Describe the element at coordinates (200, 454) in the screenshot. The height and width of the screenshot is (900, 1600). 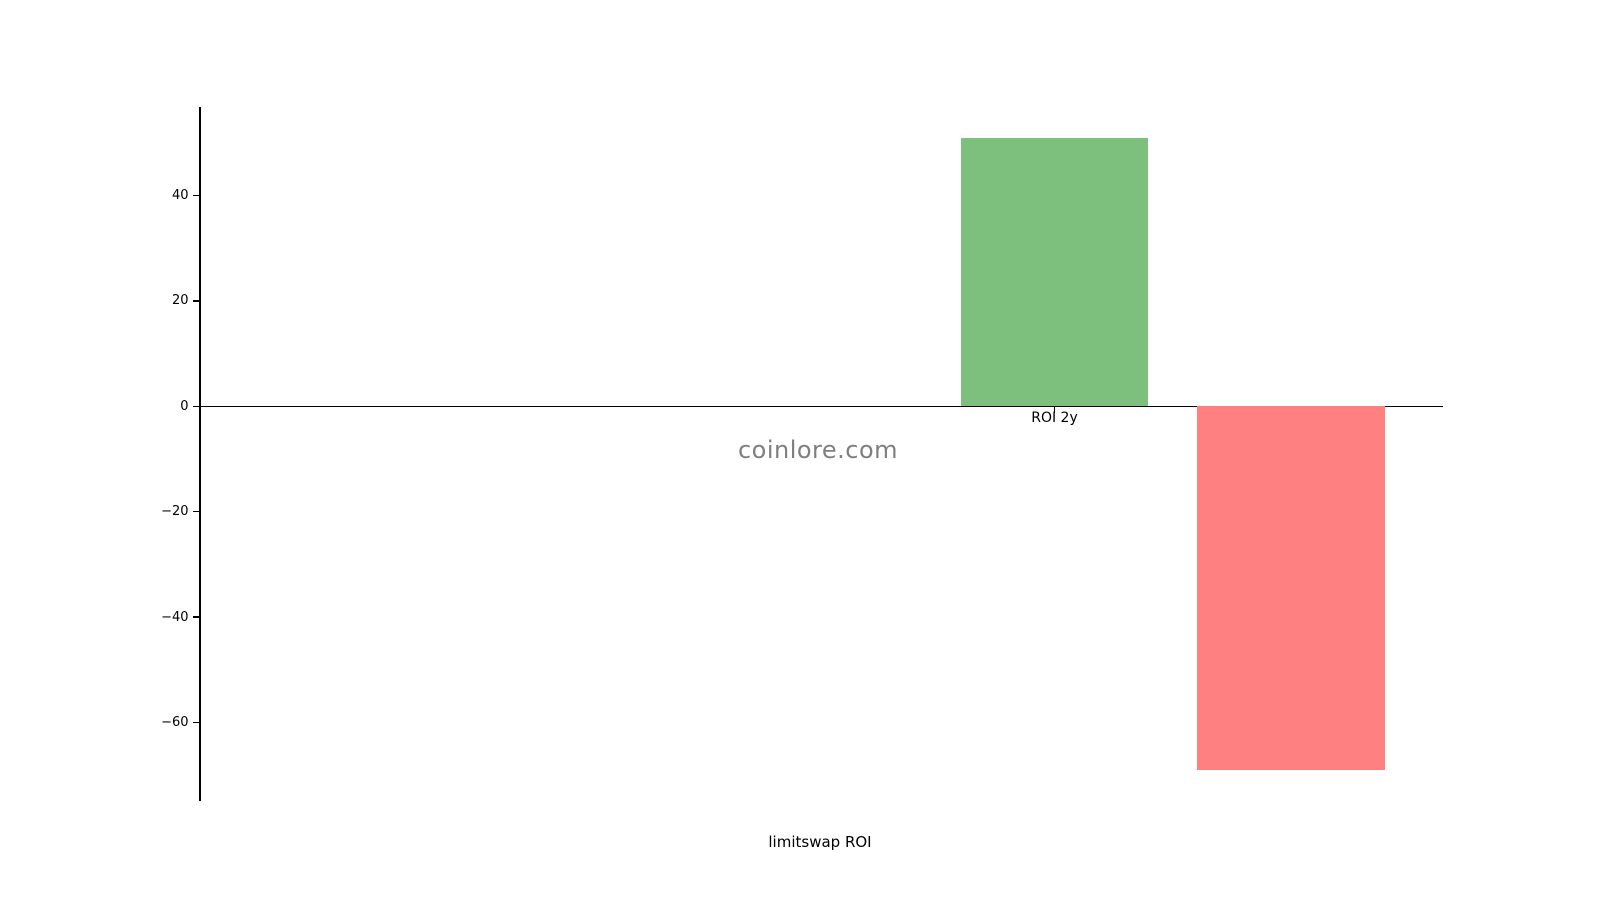
I see `y-axis-line` at that location.